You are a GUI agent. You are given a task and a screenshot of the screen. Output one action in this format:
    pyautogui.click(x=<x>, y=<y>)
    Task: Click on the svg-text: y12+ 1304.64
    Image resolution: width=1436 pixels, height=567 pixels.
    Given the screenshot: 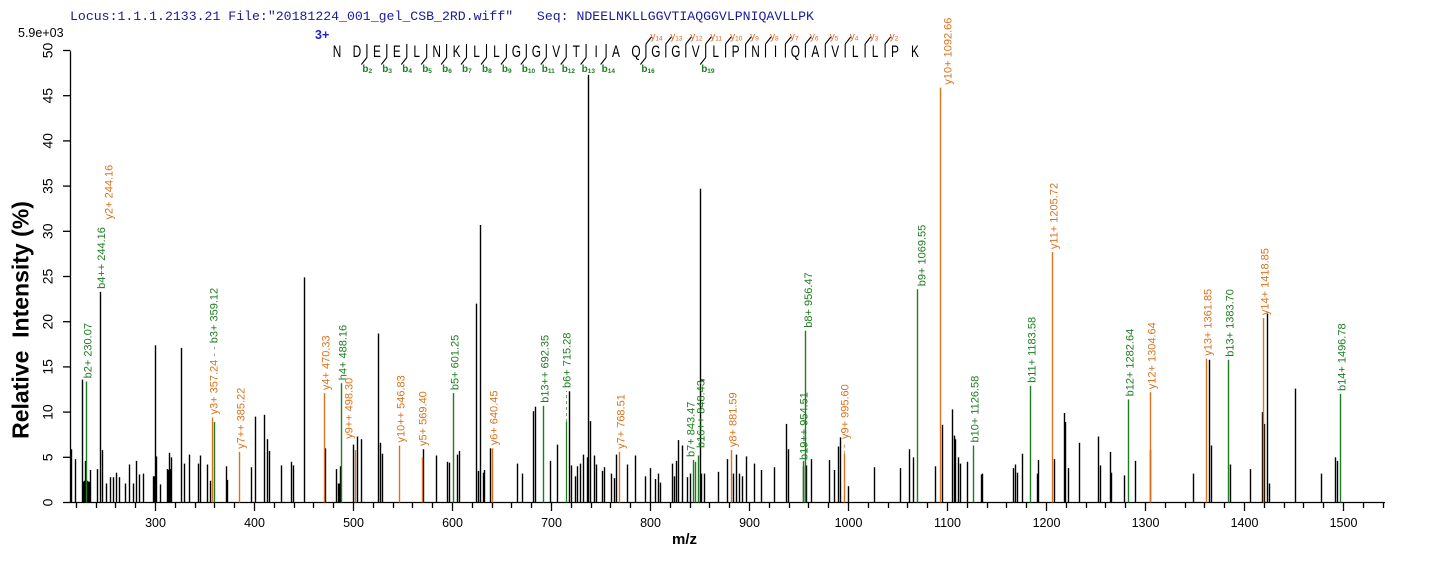 What is the action you would take?
    pyautogui.click(x=1153, y=355)
    